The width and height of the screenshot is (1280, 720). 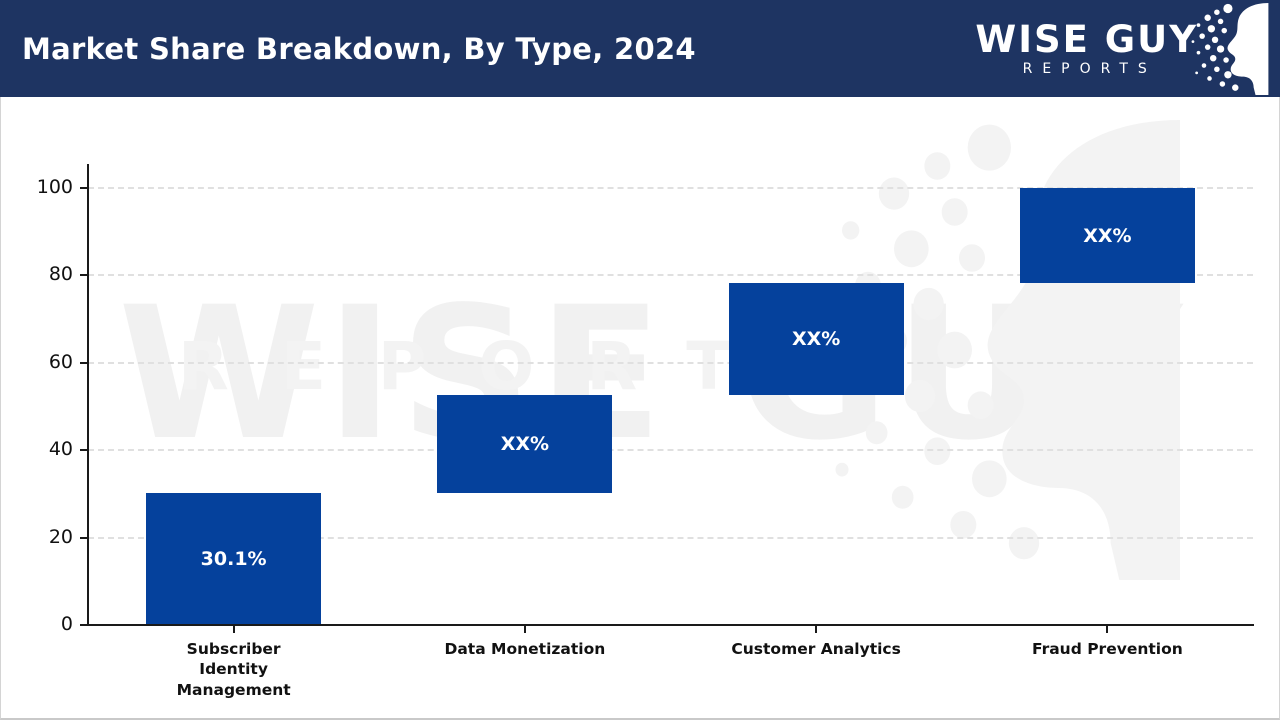 What do you see at coordinates (530, 366) in the screenshot?
I see `watermark-subtext: REPORTS` at bounding box center [530, 366].